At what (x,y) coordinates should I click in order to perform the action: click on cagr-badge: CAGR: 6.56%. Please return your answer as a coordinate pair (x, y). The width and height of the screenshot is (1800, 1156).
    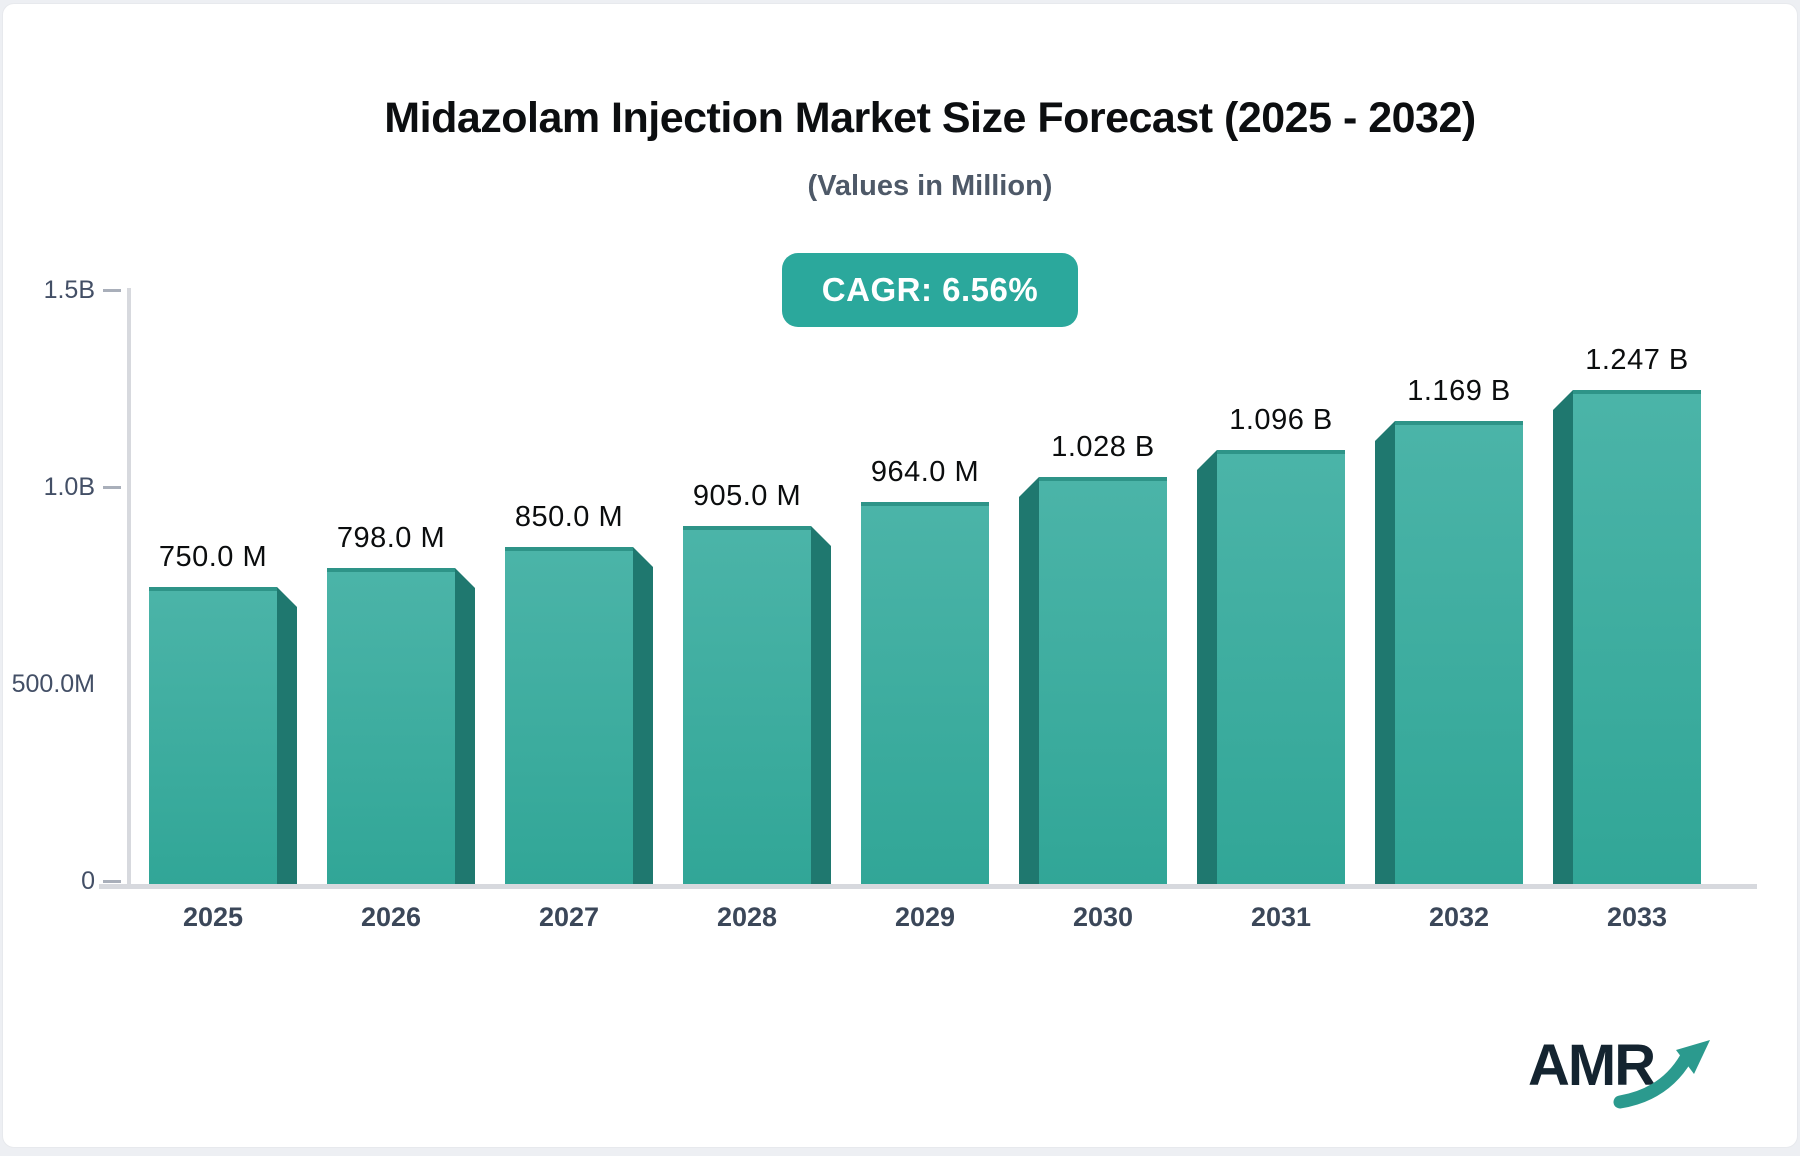
    Looking at the image, I should click on (930, 290).